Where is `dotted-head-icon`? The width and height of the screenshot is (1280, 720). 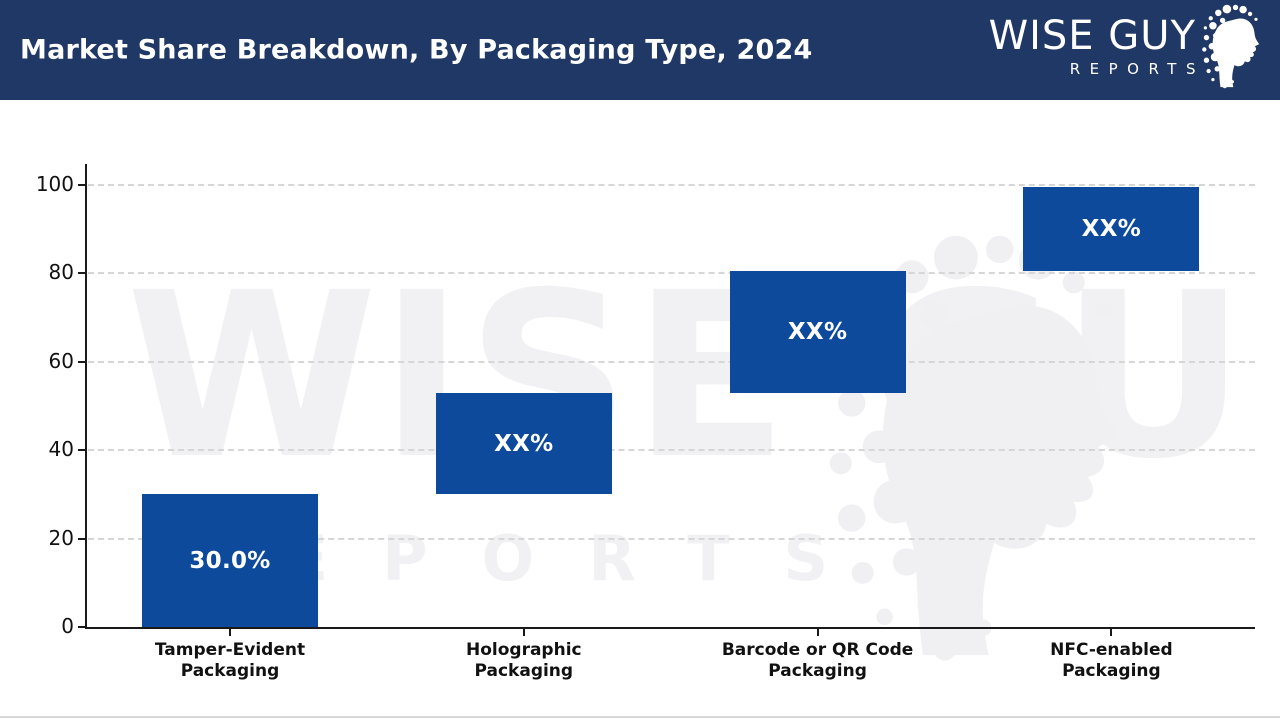
dotted-head-icon is located at coordinates (1235, 50).